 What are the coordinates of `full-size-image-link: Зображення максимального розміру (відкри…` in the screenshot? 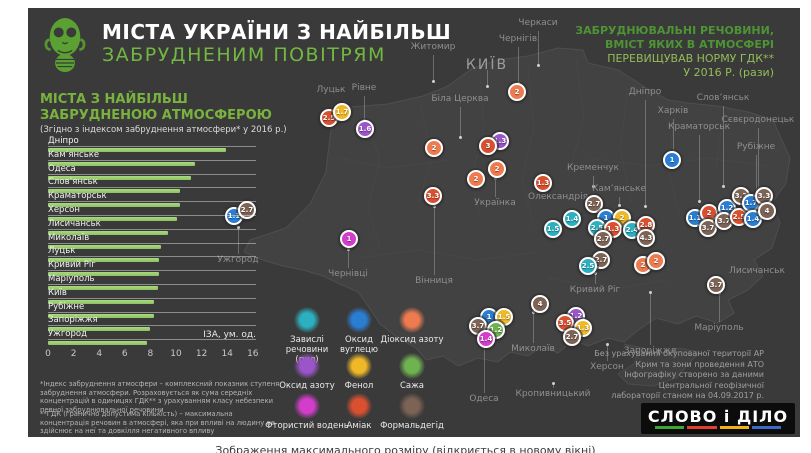 It's located at (405, 448).